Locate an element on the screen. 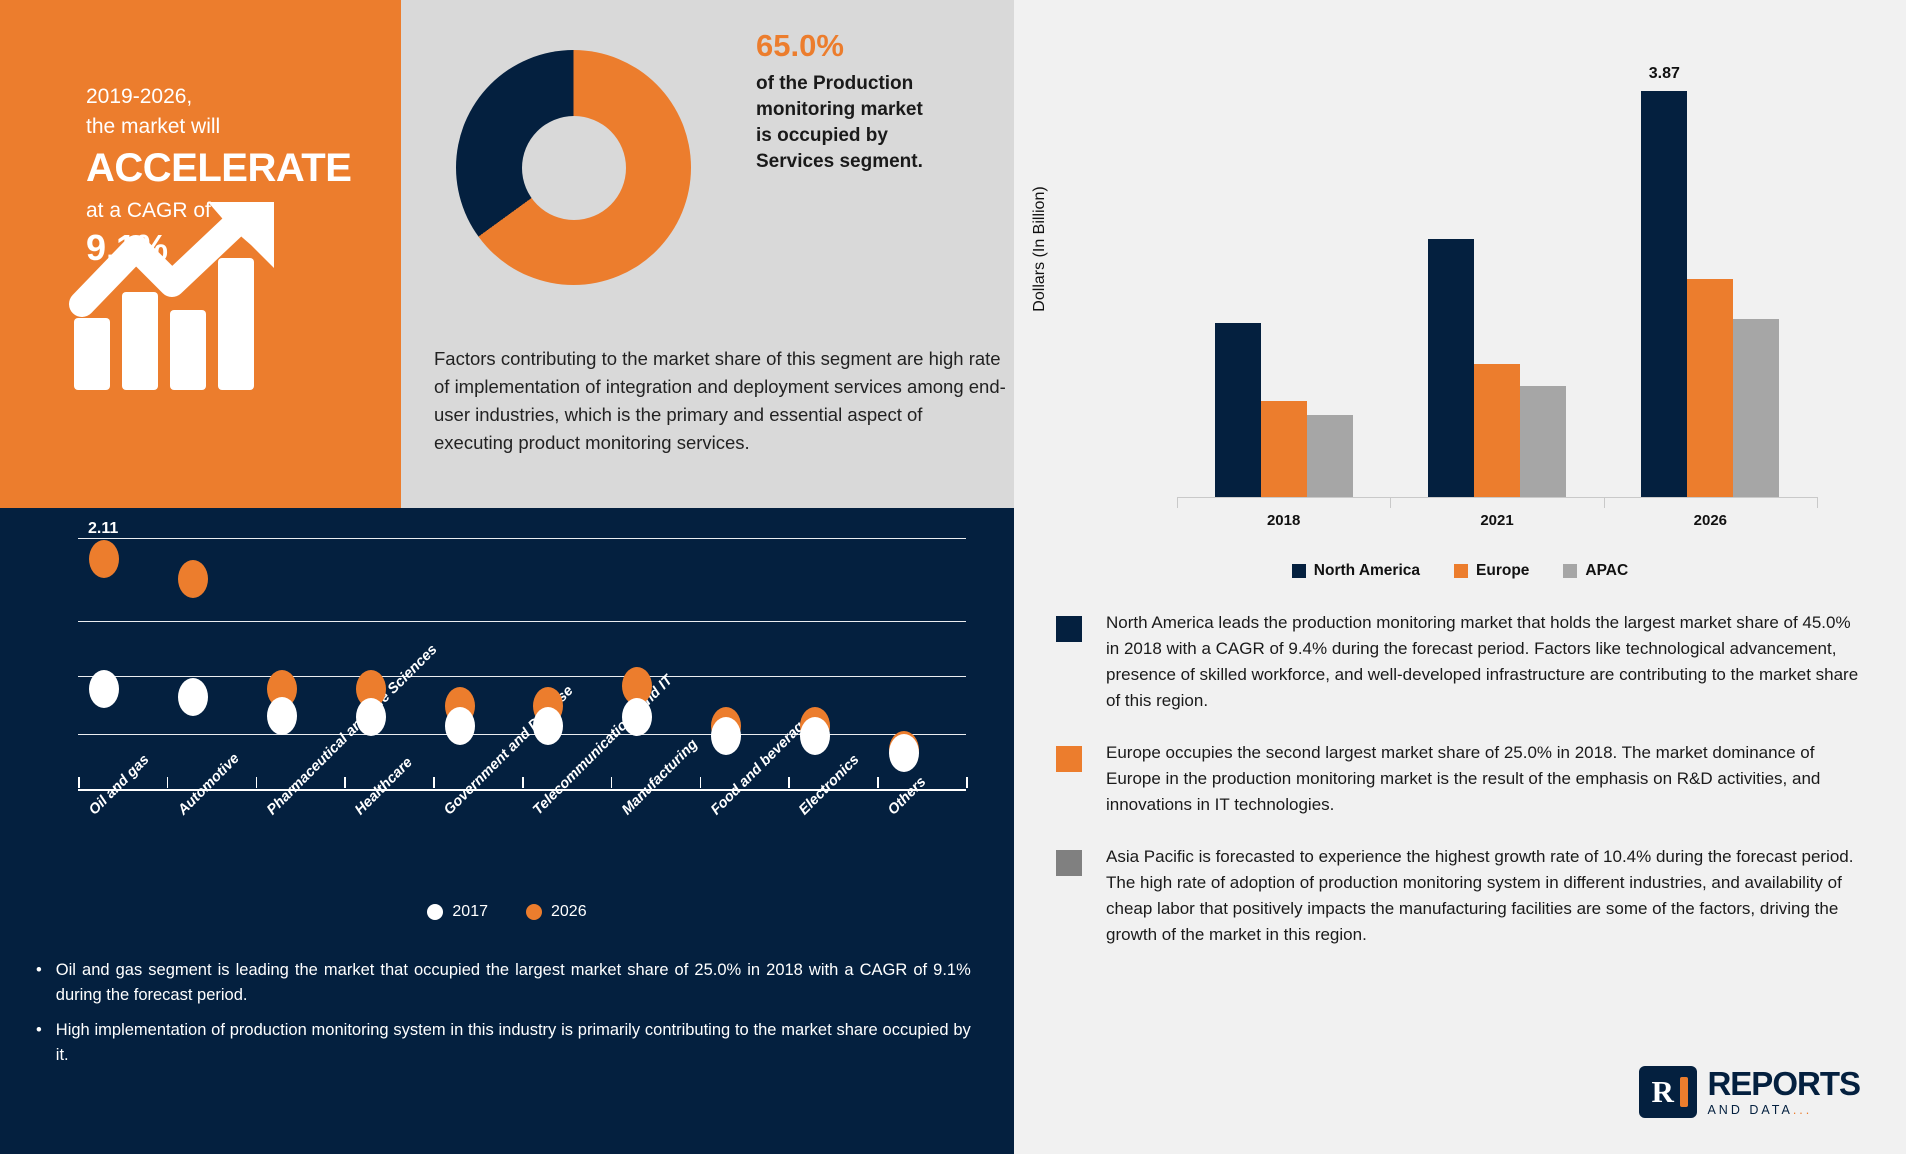 The width and height of the screenshot is (1906, 1154). legend-swatch-north-america is located at coordinates (1298, 571).